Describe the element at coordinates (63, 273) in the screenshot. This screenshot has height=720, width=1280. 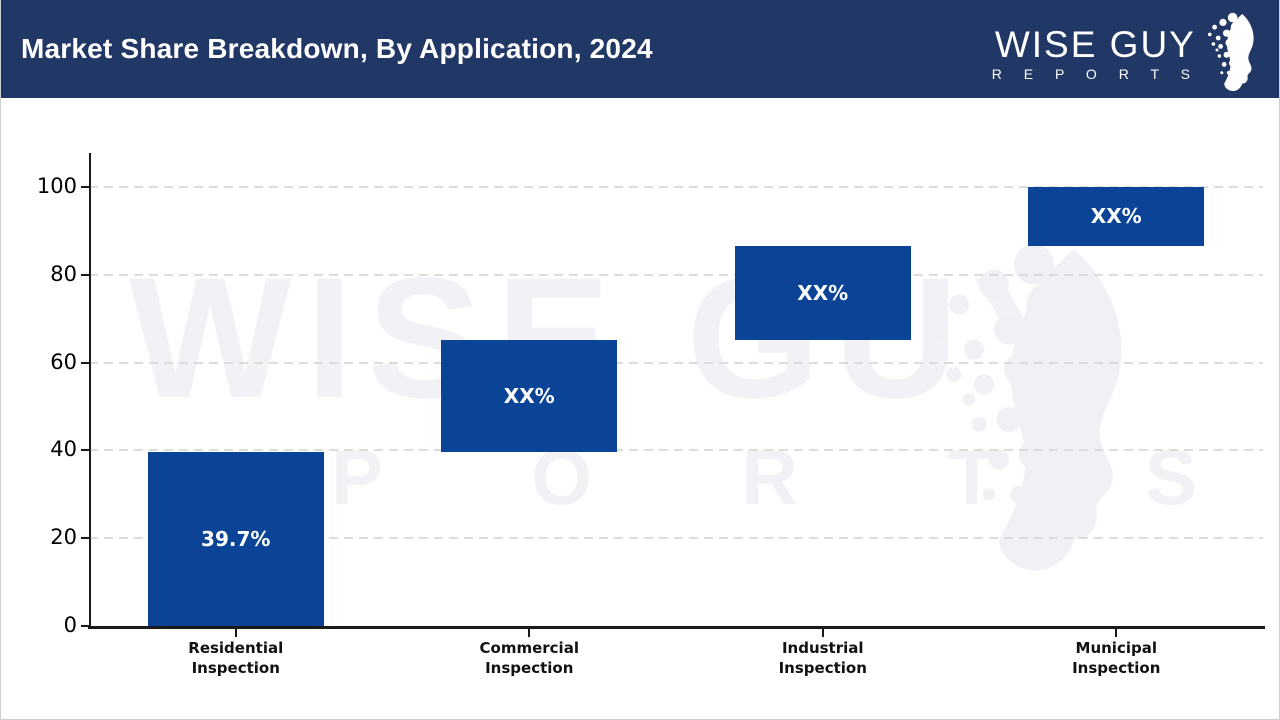
I see `y-axis-tick-label: 80` at that location.